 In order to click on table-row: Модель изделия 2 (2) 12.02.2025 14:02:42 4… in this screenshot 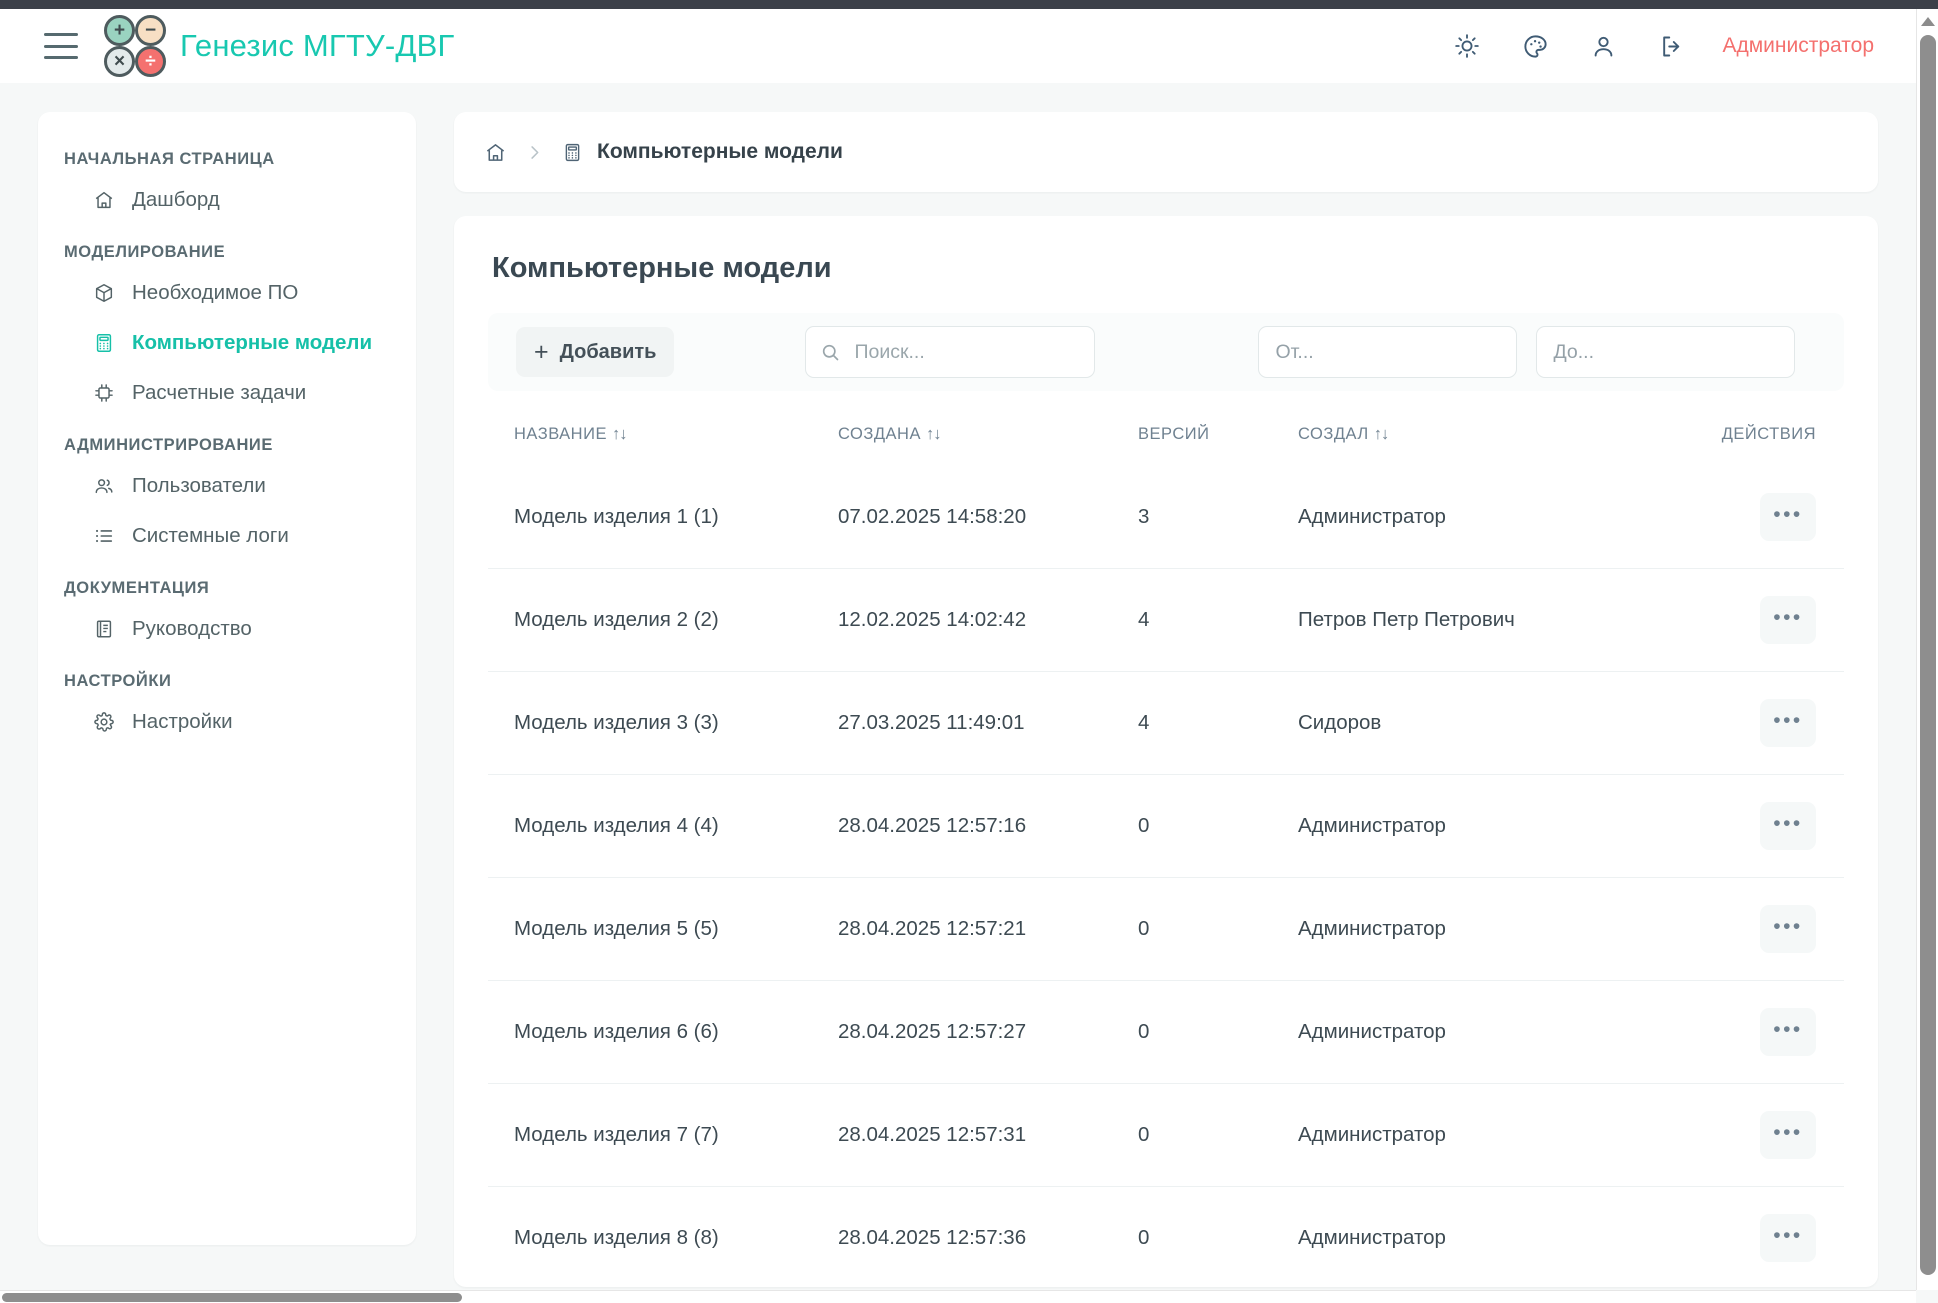, I will do `click(1166, 620)`.